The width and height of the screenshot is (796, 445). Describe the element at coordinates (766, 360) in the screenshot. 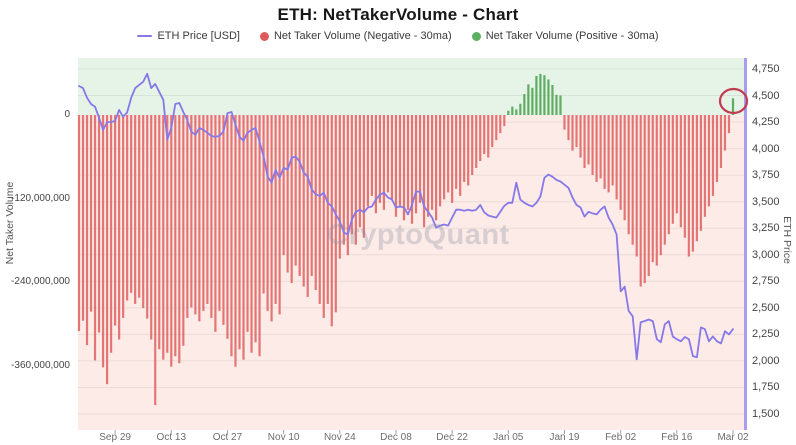

I see `right-axis-tick-label: 2,000` at that location.